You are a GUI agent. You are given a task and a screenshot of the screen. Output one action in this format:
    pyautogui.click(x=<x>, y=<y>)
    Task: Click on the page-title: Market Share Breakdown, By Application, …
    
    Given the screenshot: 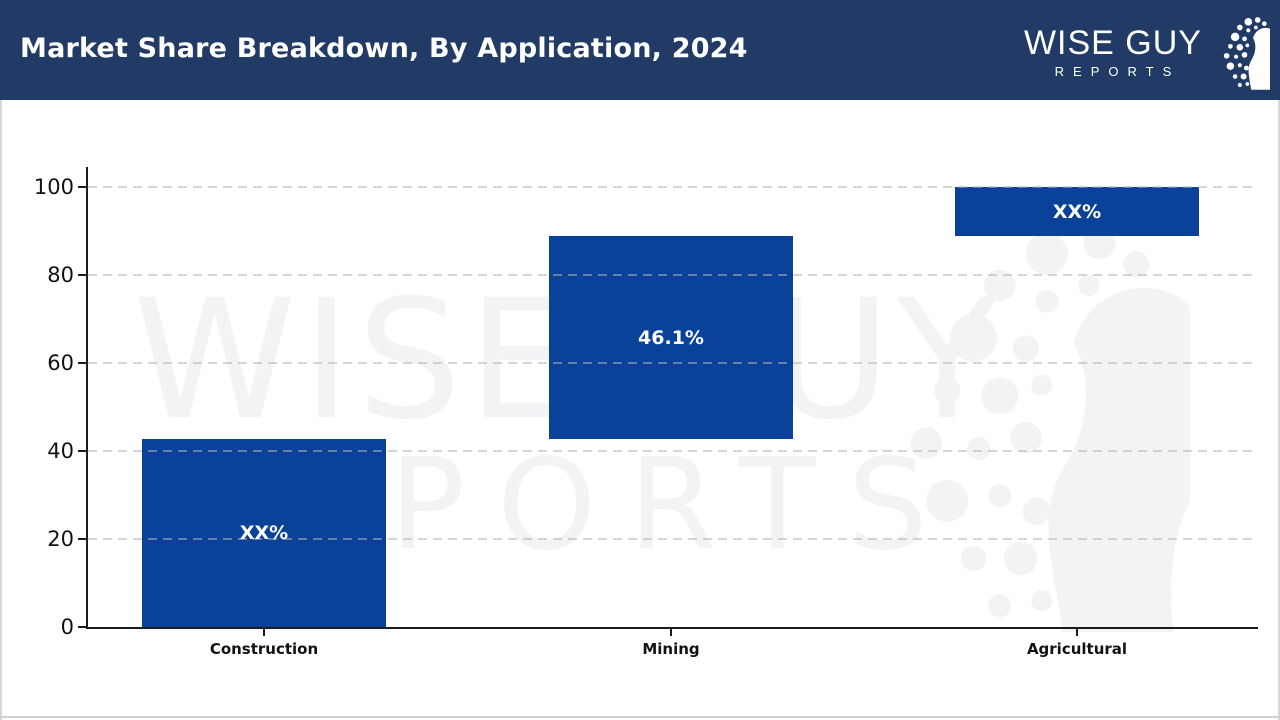 What is the action you would take?
    pyautogui.click(x=384, y=48)
    